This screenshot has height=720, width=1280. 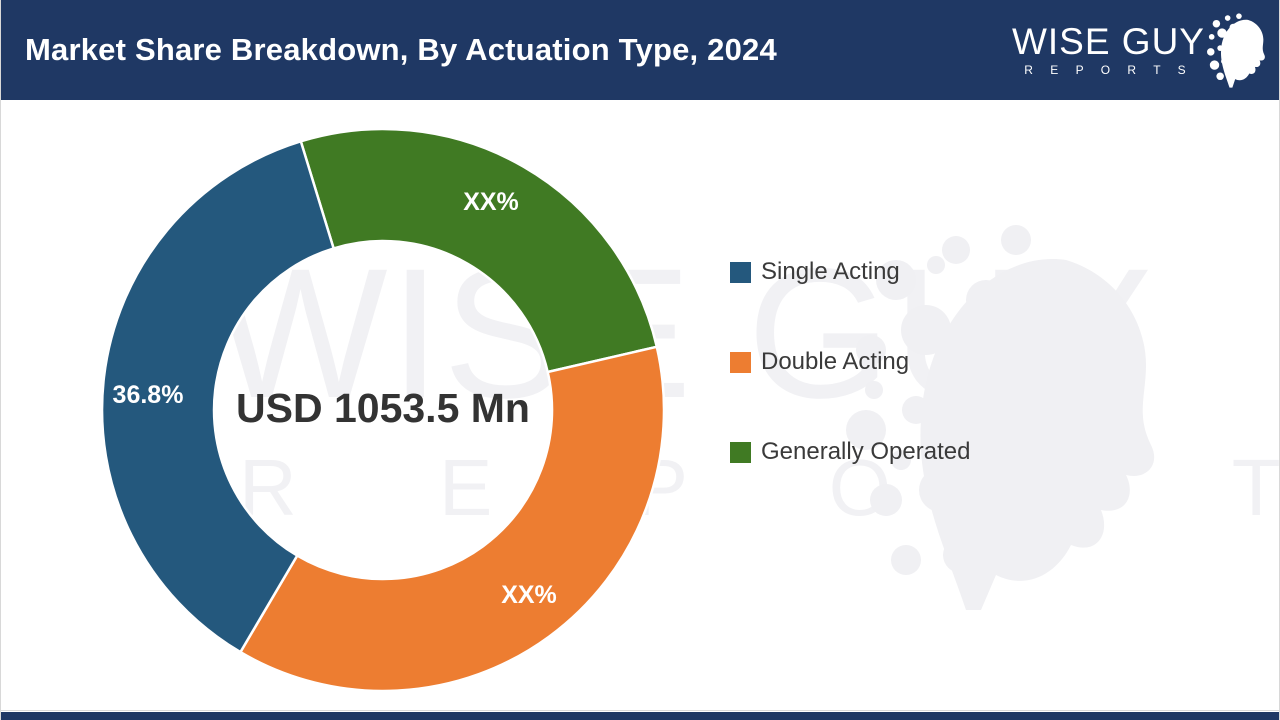 What do you see at coordinates (866, 451) in the screenshot?
I see `legend-label: Generally Operated` at bounding box center [866, 451].